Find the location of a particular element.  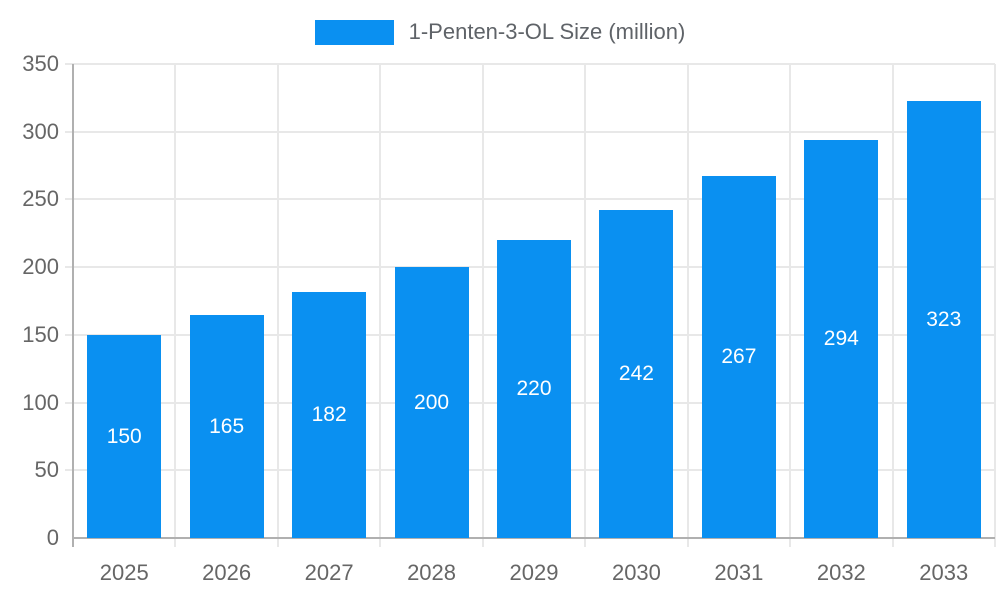

y-tick-label: 200 is located at coordinates (40, 267).